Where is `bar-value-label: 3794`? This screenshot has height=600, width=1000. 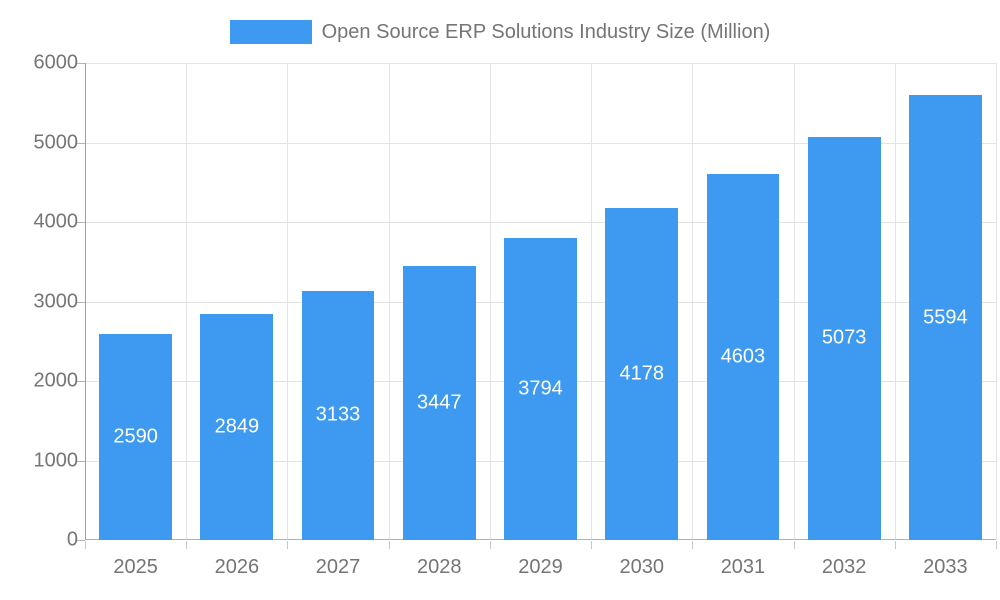 bar-value-label: 3794 is located at coordinates (540, 388).